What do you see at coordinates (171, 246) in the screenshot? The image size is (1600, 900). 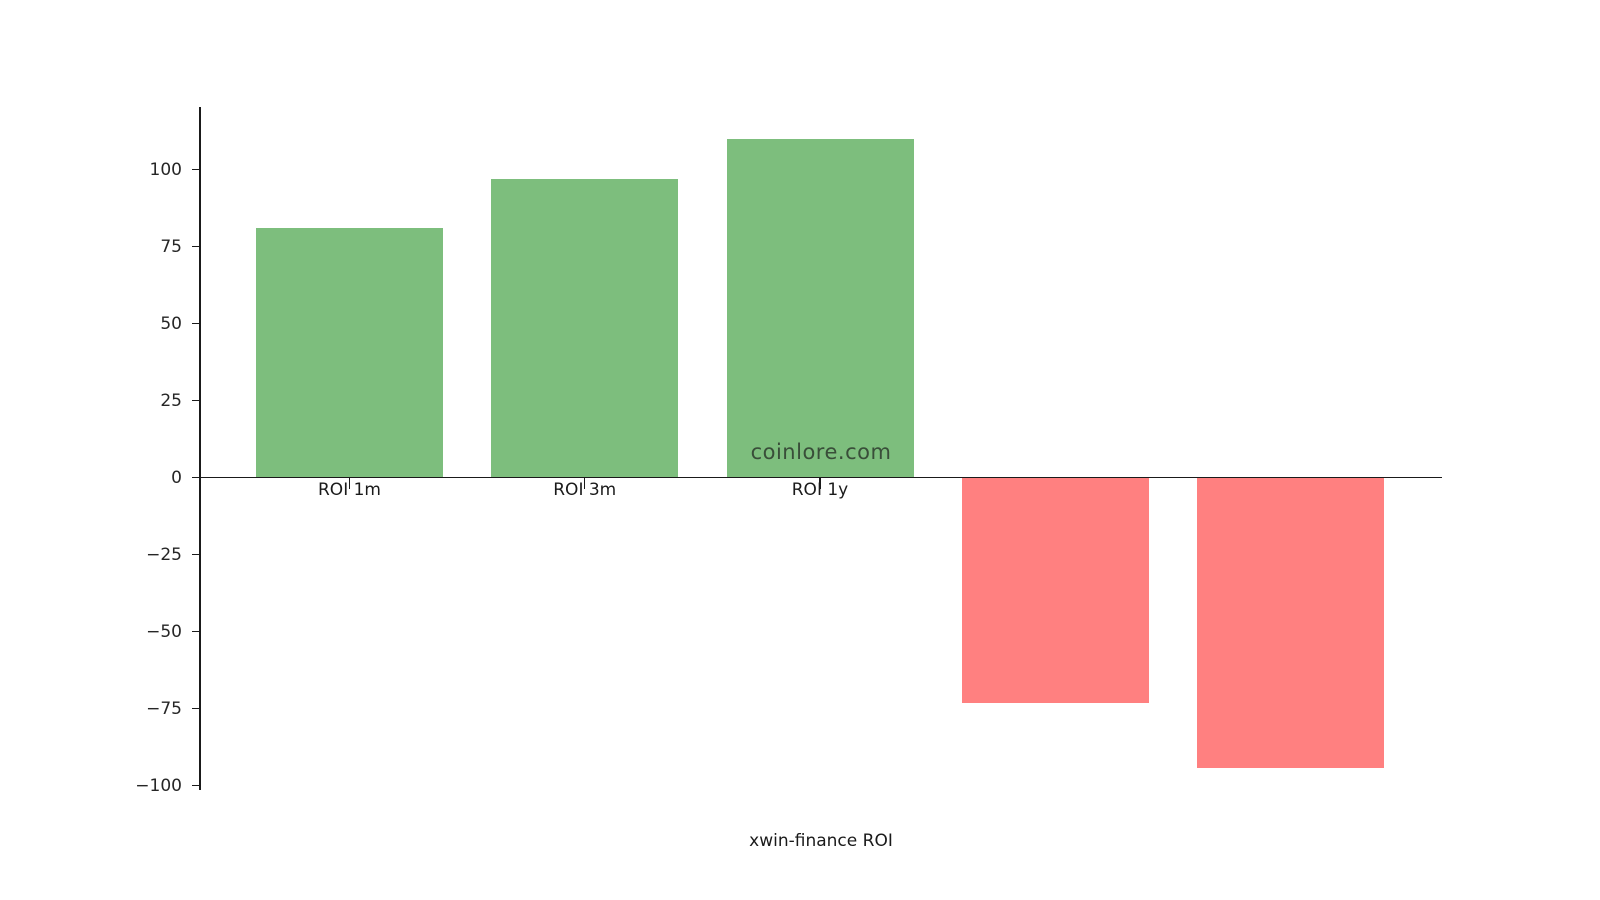 I see `y-tick-label: 75` at bounding box center [171, 246].